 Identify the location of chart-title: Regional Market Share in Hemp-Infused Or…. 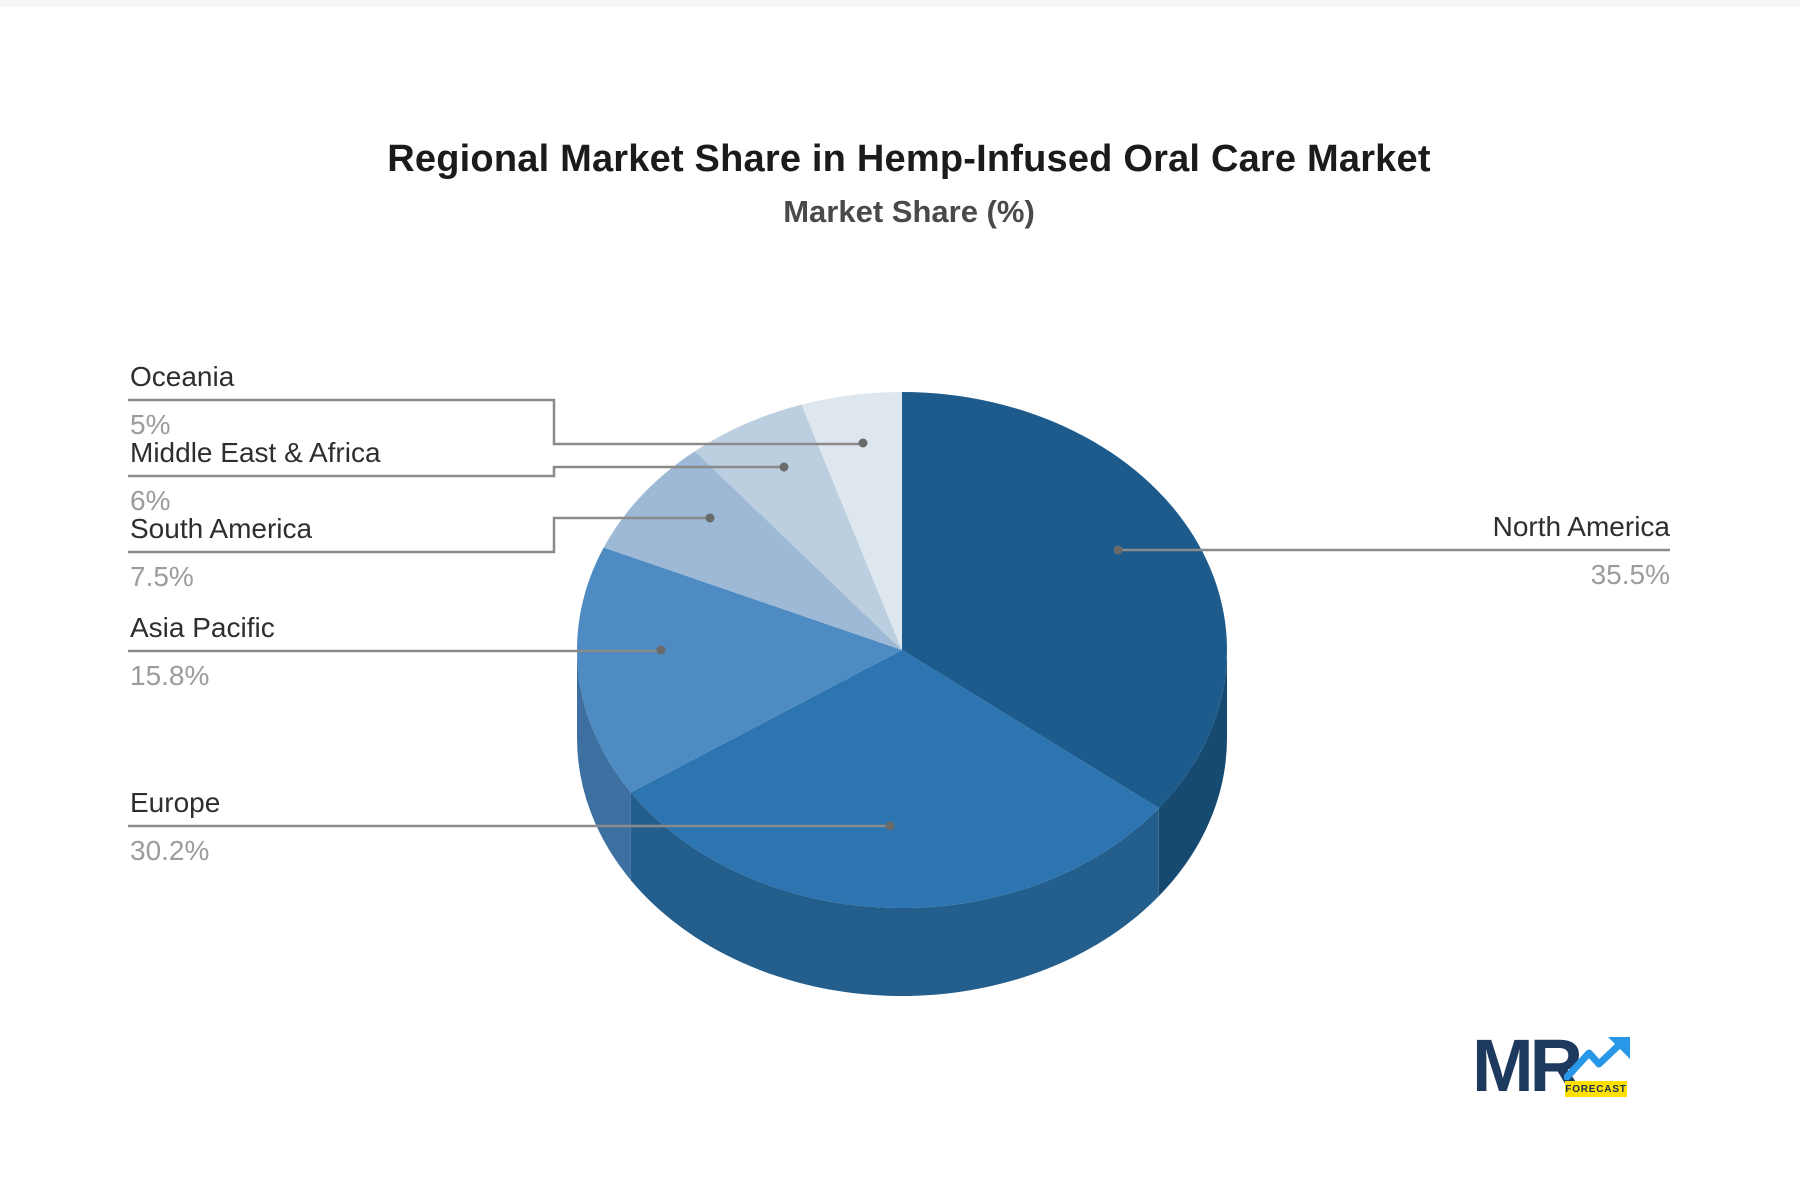
(909, 159).